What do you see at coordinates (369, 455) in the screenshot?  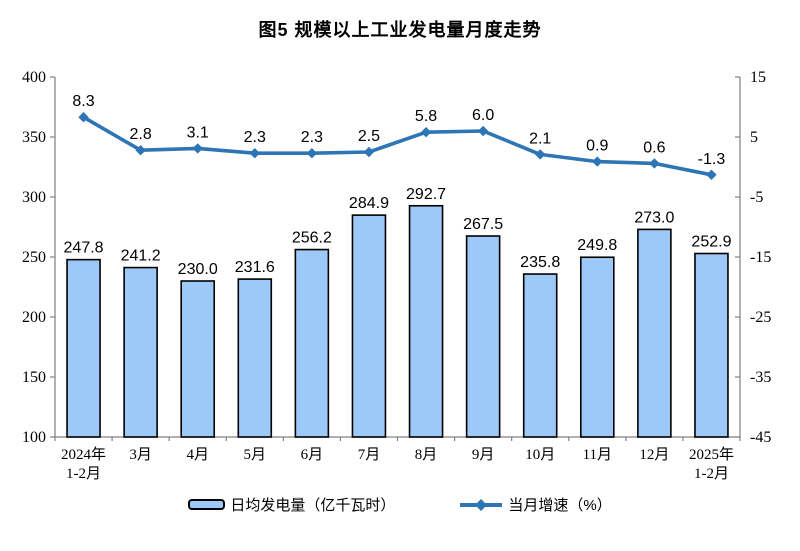 I see `x-category-label: 7月` at bounding box center [369, 455].